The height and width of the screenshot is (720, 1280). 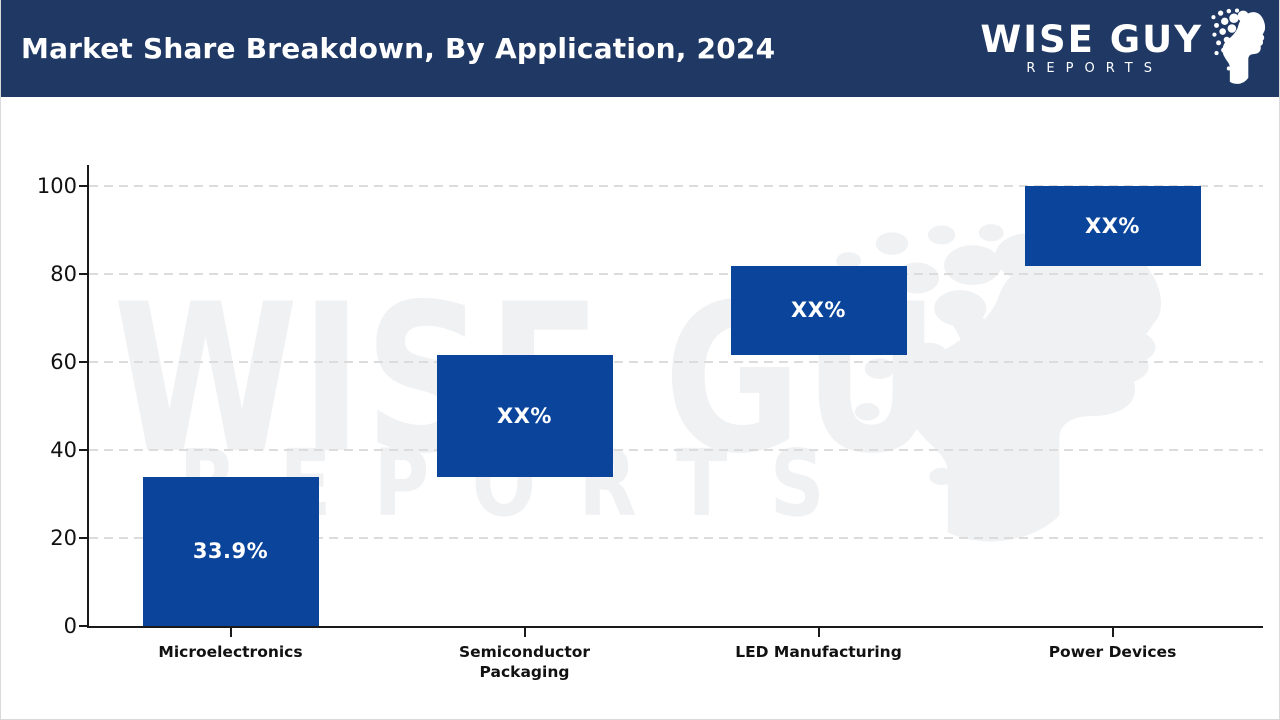 What do you see at coordinates (1094, 68) in the screenshot?
I see `logo-line2: REPORTS` at bounding box center [1094, 68].